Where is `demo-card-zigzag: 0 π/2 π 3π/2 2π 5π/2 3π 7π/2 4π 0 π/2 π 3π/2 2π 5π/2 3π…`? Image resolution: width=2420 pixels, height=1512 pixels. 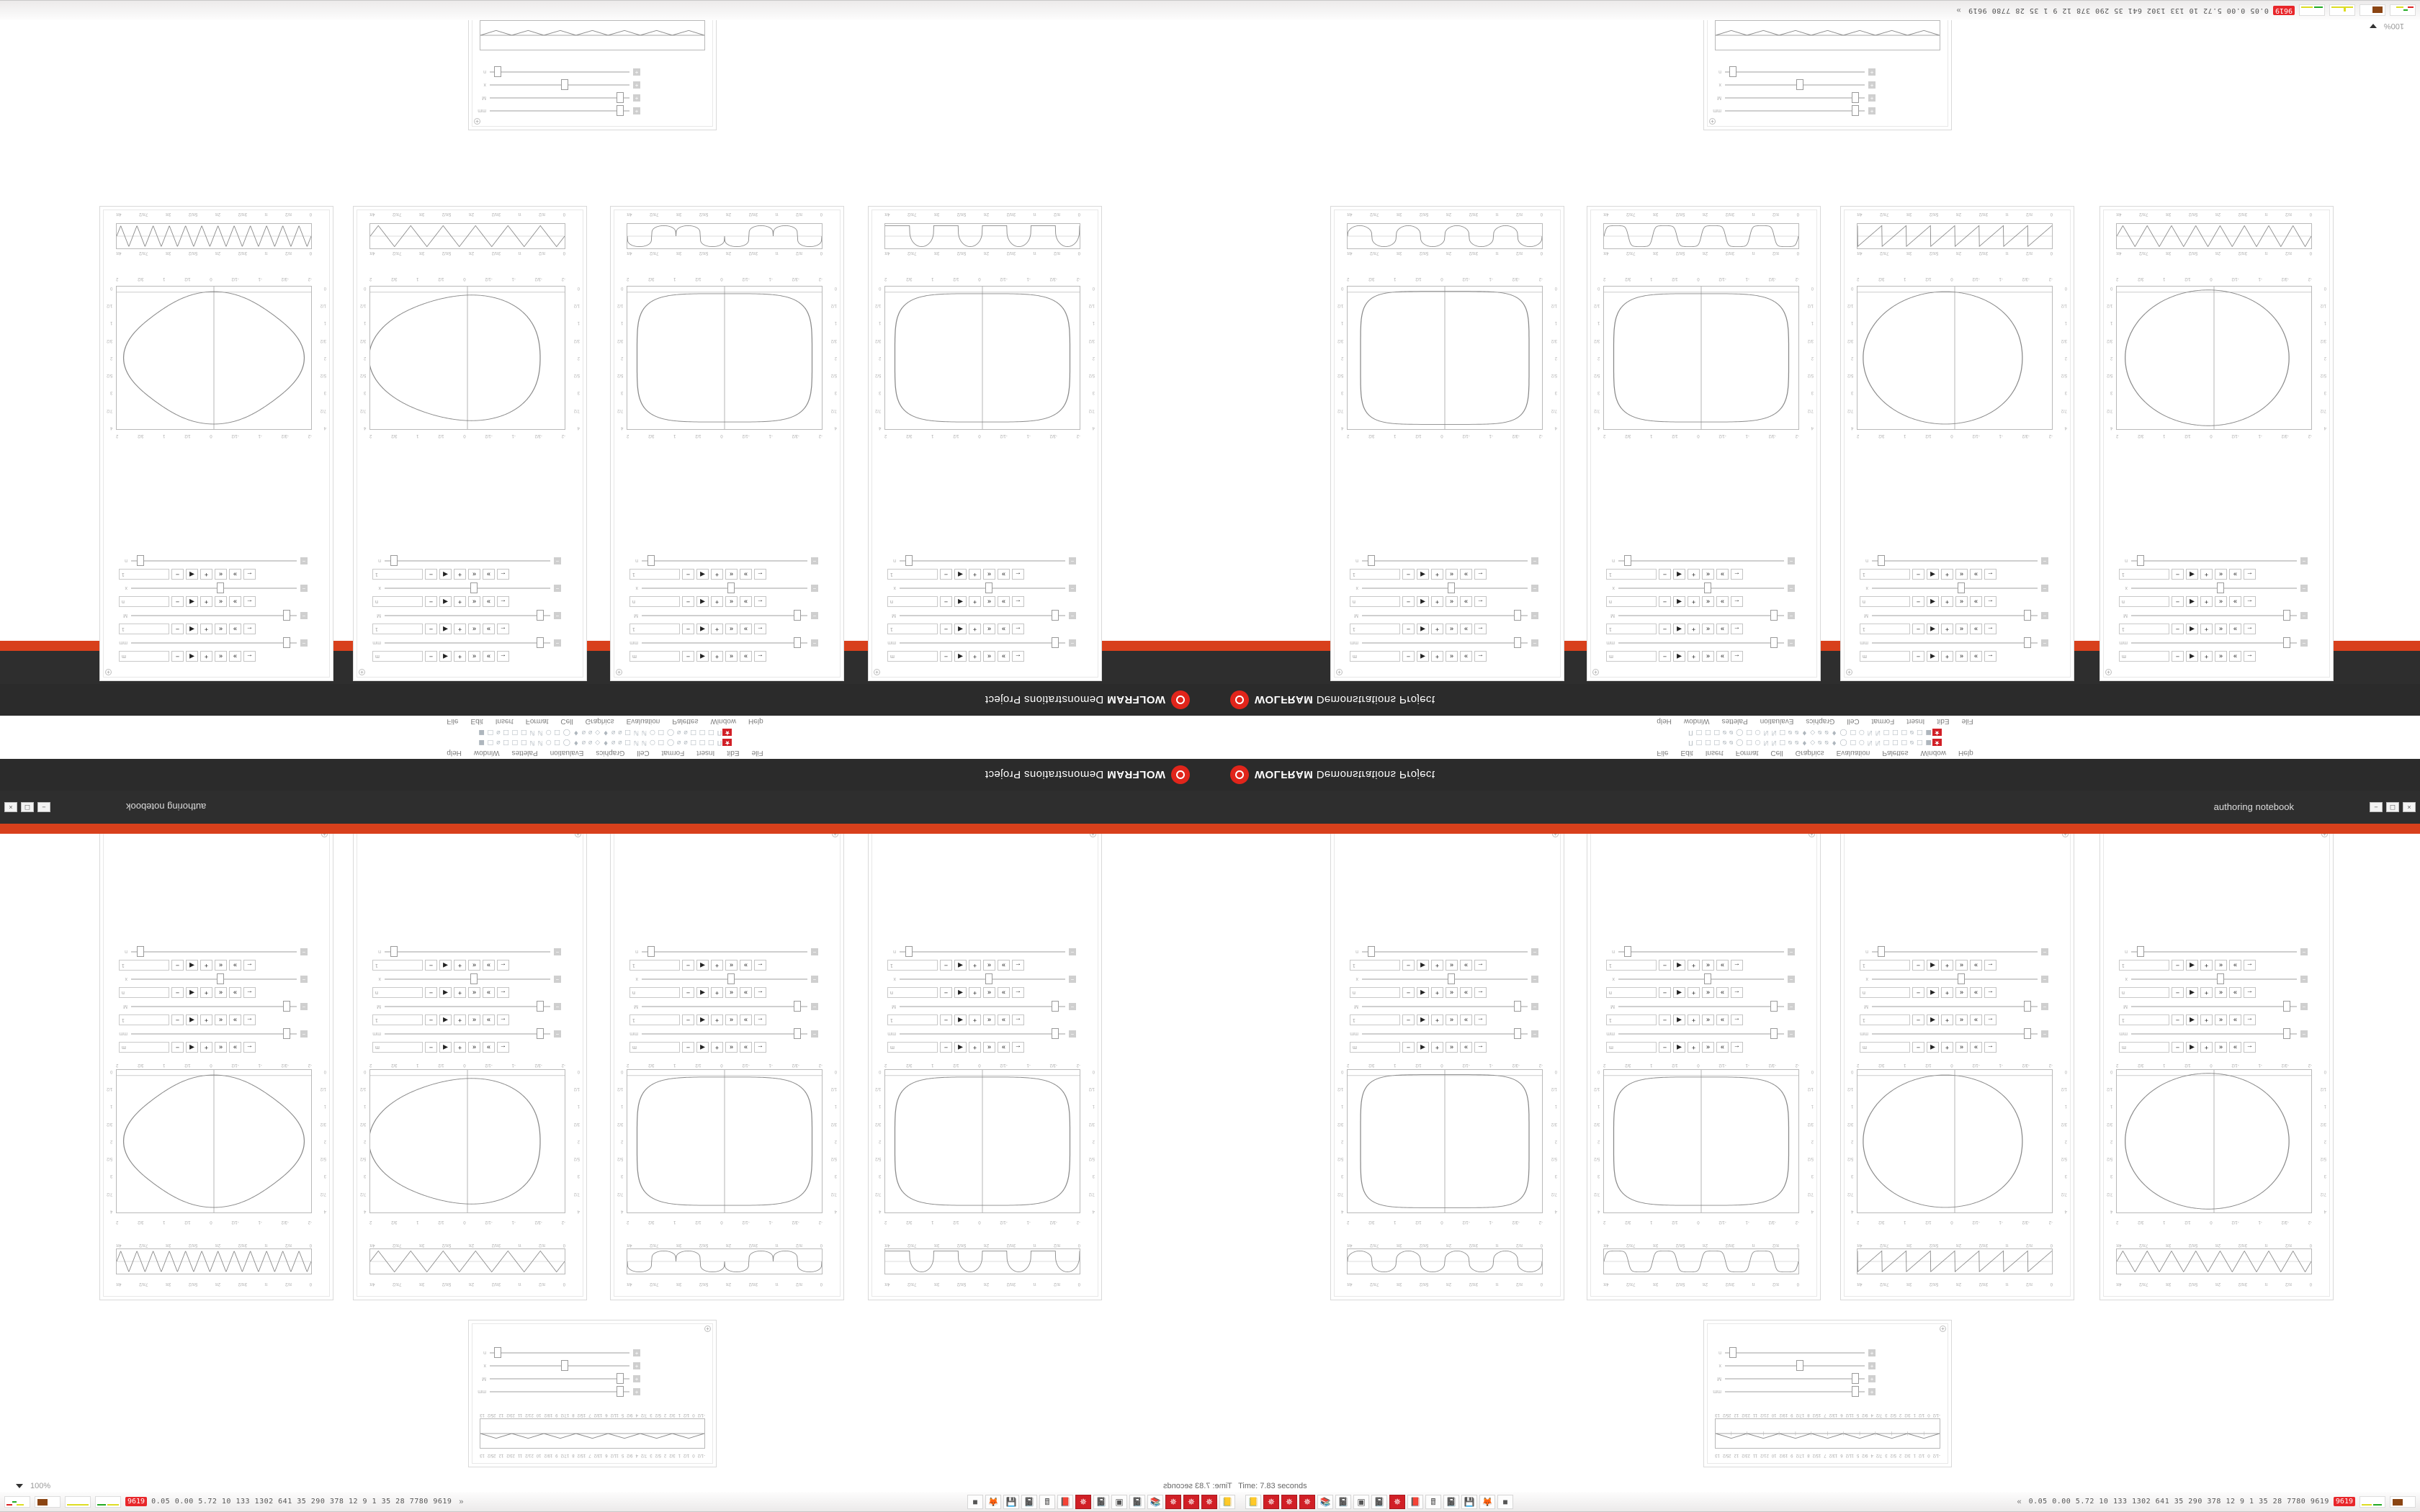 demo-card-zigzag: 0 π/2 π 3π/2 2π 5π/2 3π 7π/2 4π 0 π/2 π 3π/2 2π 5π/2 3π… is located at coordinates (470, 1062).